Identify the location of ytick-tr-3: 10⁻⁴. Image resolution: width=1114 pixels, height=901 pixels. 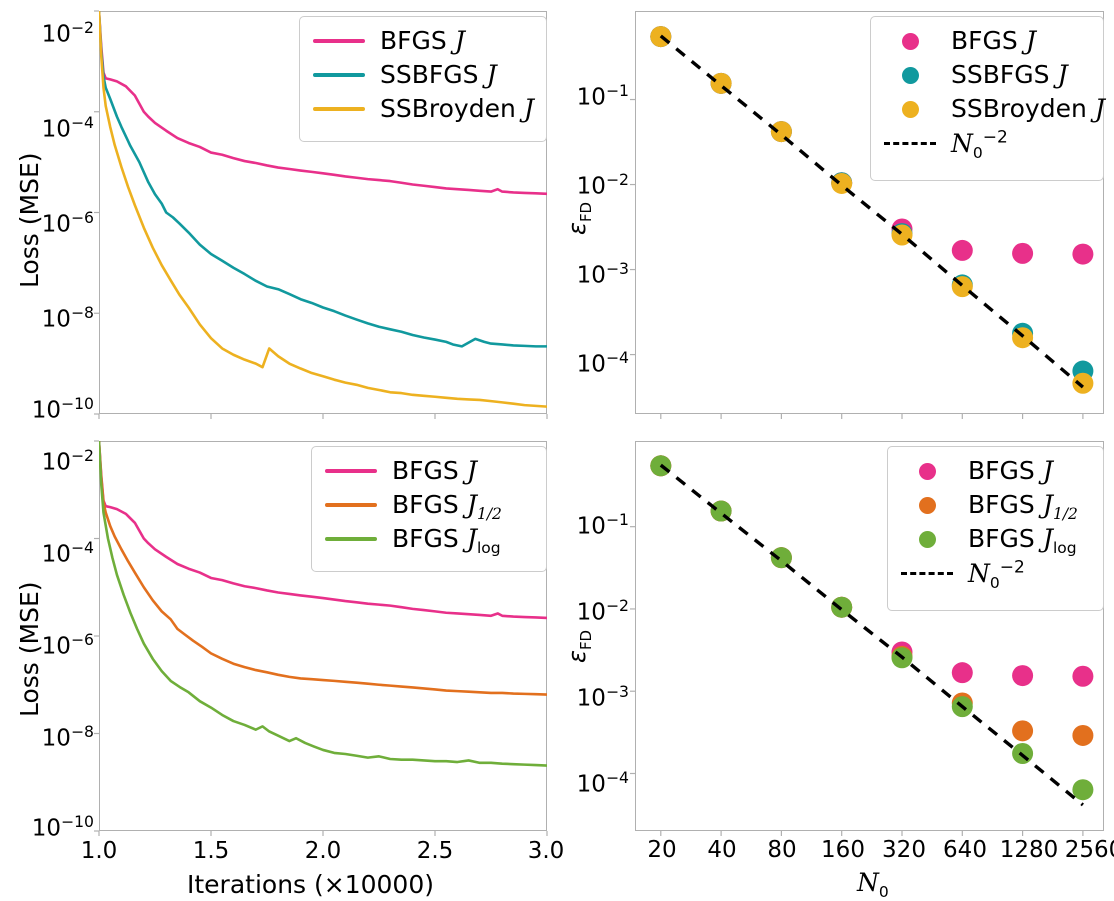
(602, 362).